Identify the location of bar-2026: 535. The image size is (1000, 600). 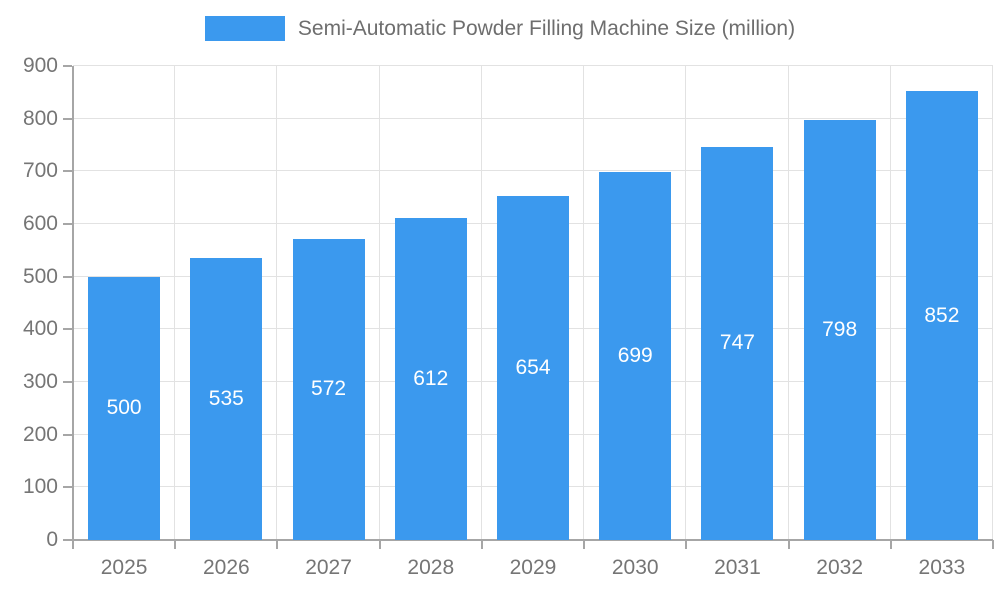
(226, 399).